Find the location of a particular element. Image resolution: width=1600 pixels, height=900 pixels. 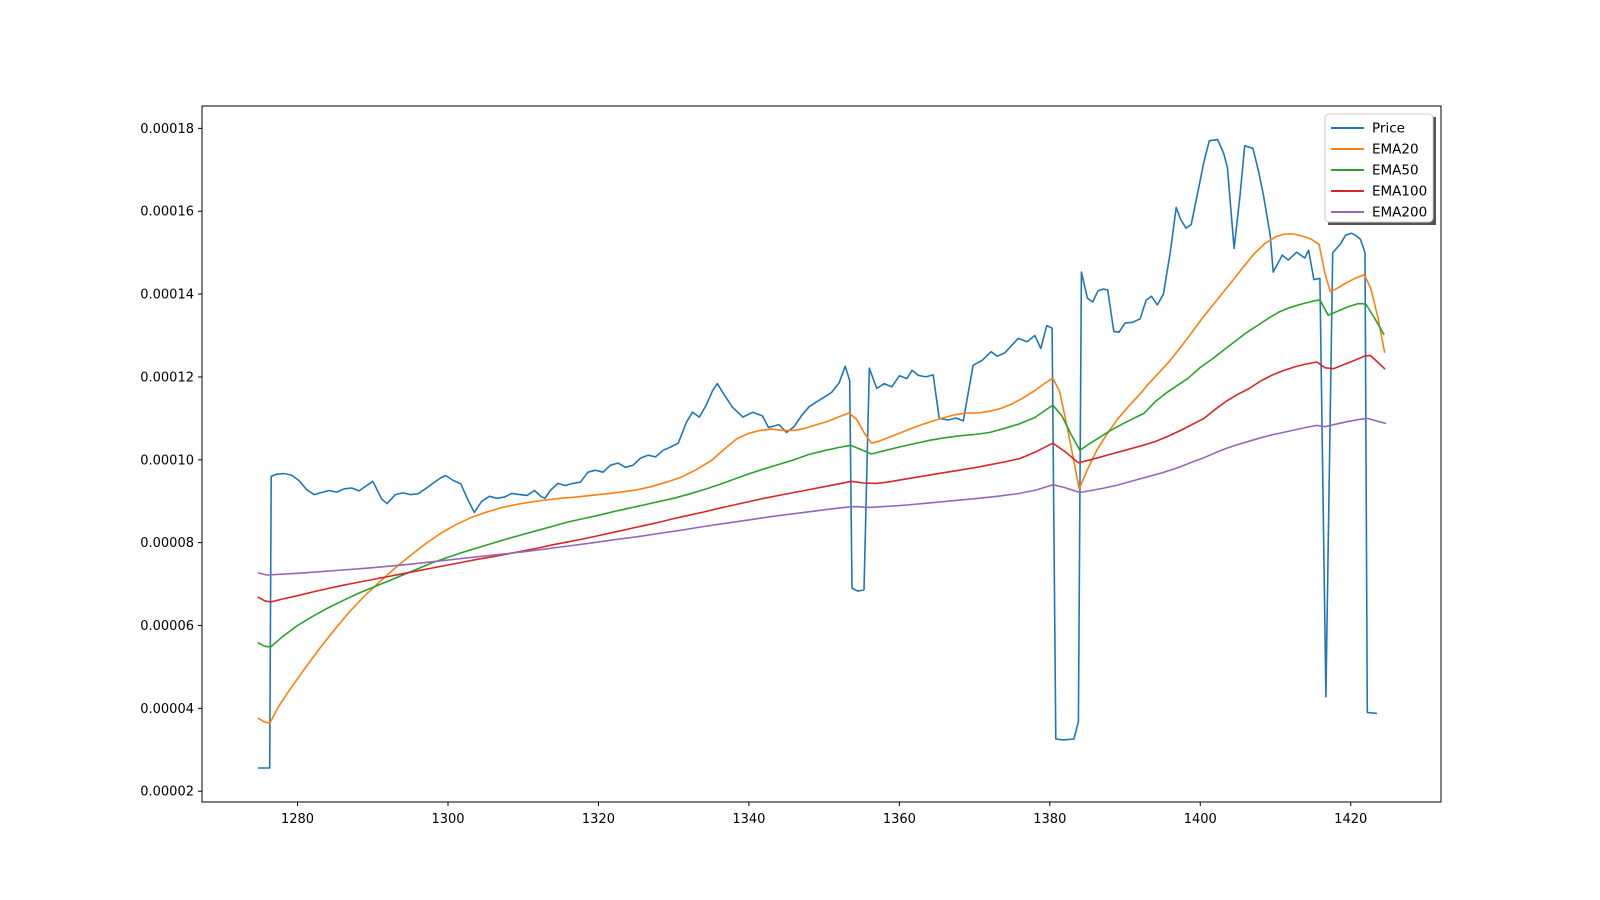

y-axis-tick-label: 0.00016 is located at coordinates (167, 212).